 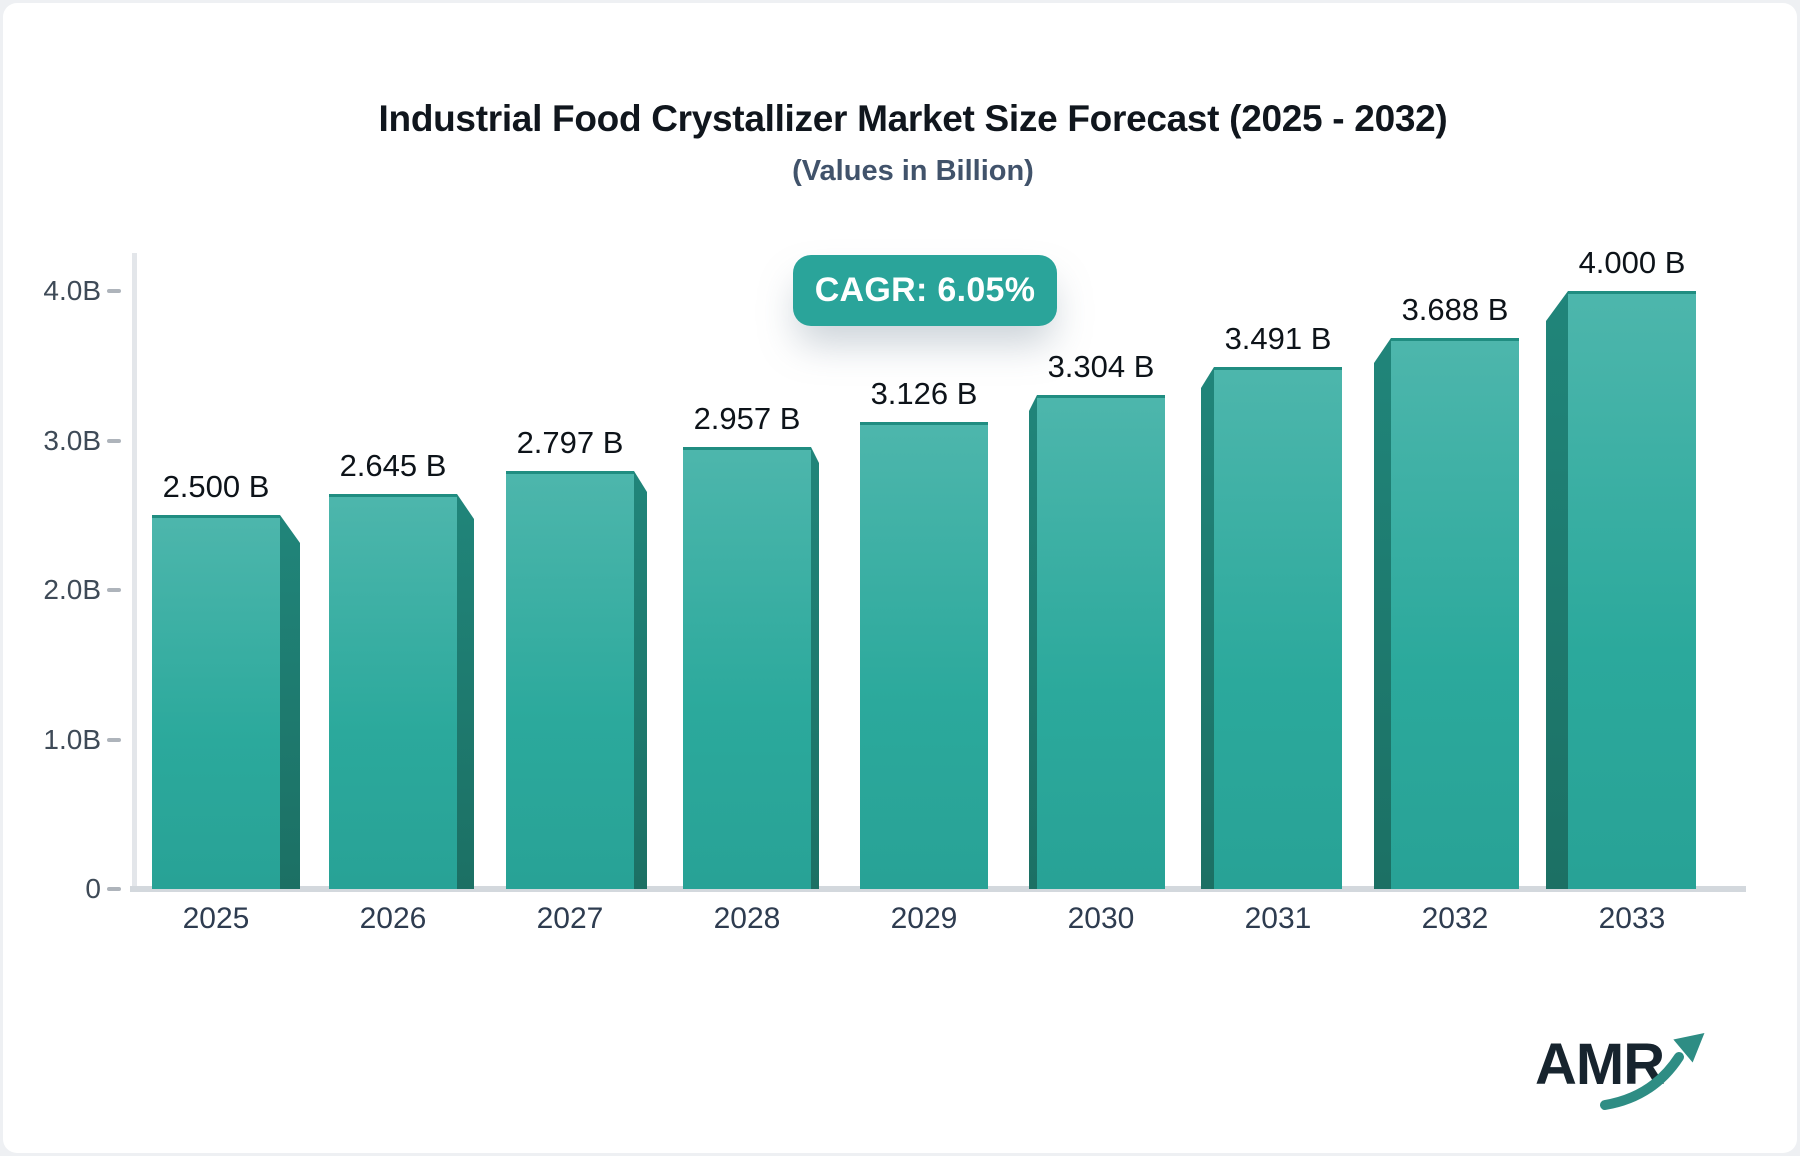 I want to click on bar-2026, so click(x=401, y=691).